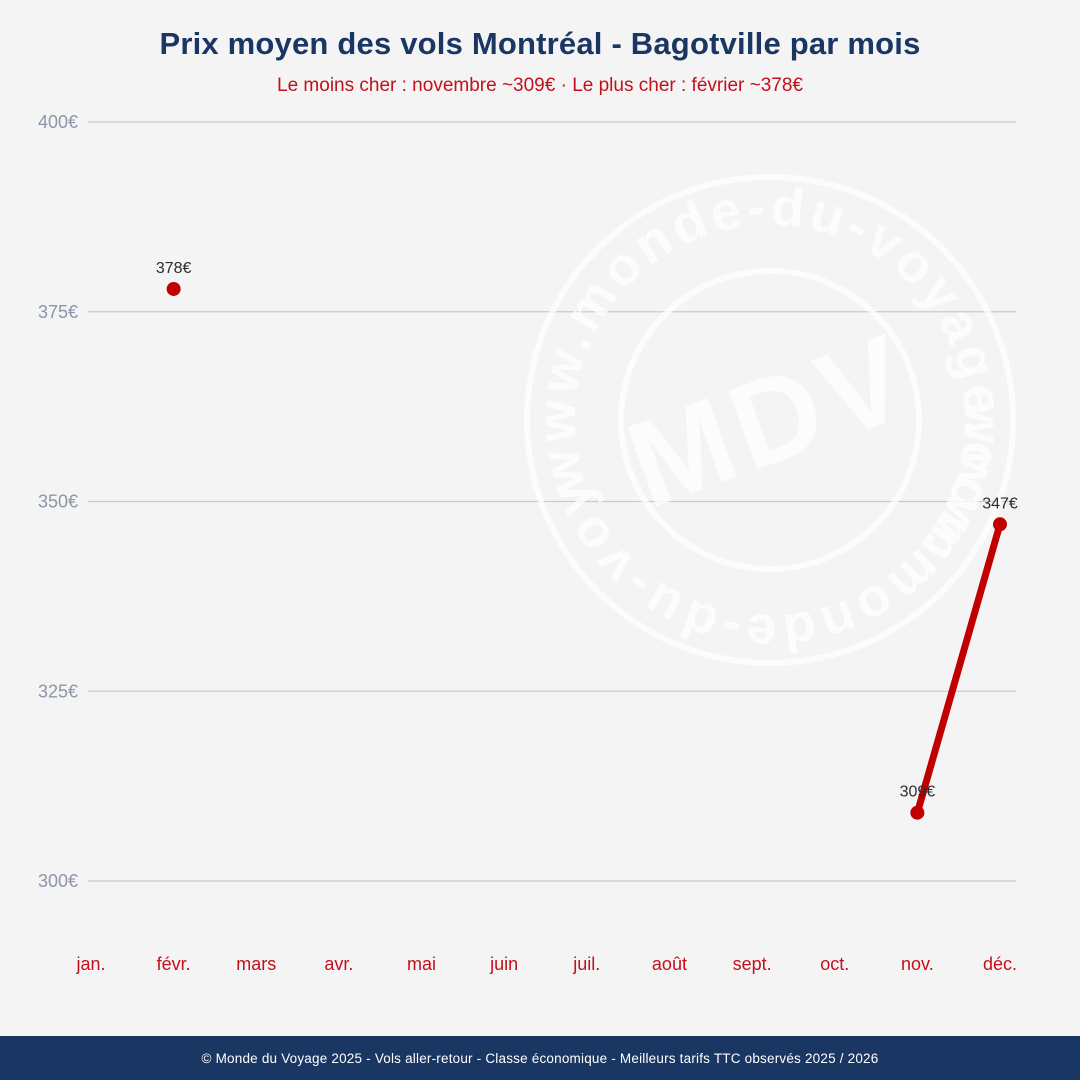 The width and height of the screenshot is (1080, 1080). Describe the element at coordinates (917, 964) in the screenshot. I see `x-axis-label: nov.` at that location.